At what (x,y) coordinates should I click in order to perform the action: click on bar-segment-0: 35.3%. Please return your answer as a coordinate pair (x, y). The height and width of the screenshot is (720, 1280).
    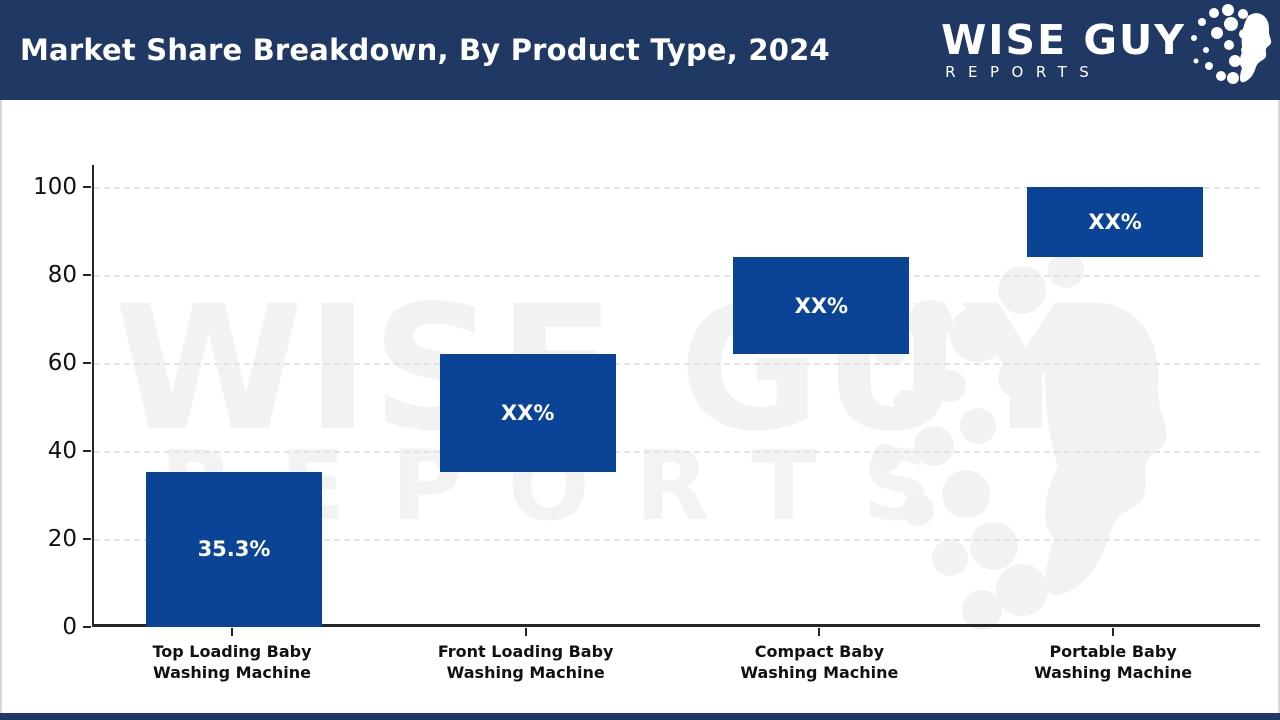
    Looking at the image, I should click on (234, 549).